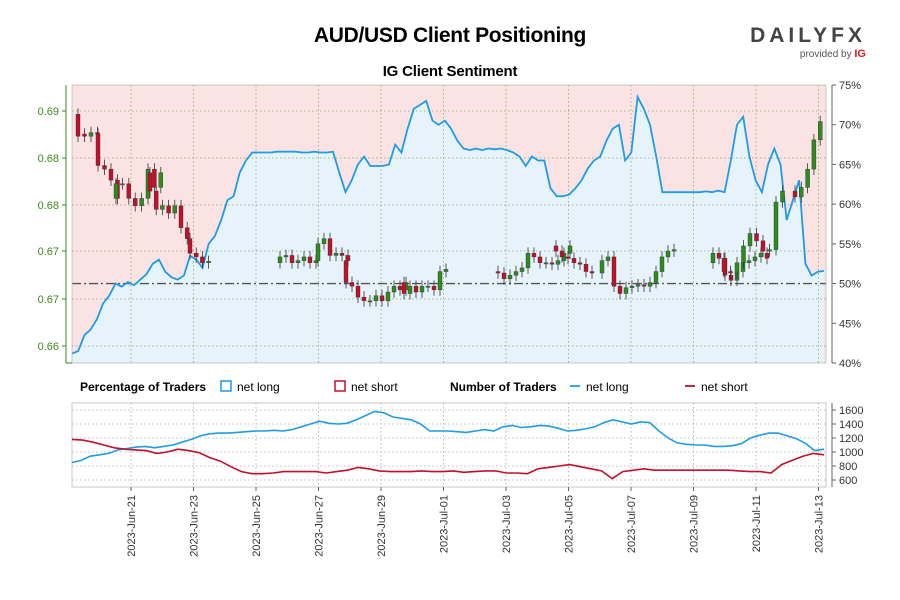  What do you see at coordinates (382, 526) in the screenshot?
I see `x-tick-label: 2023-Jun-29` at bounding box center [382, 526].